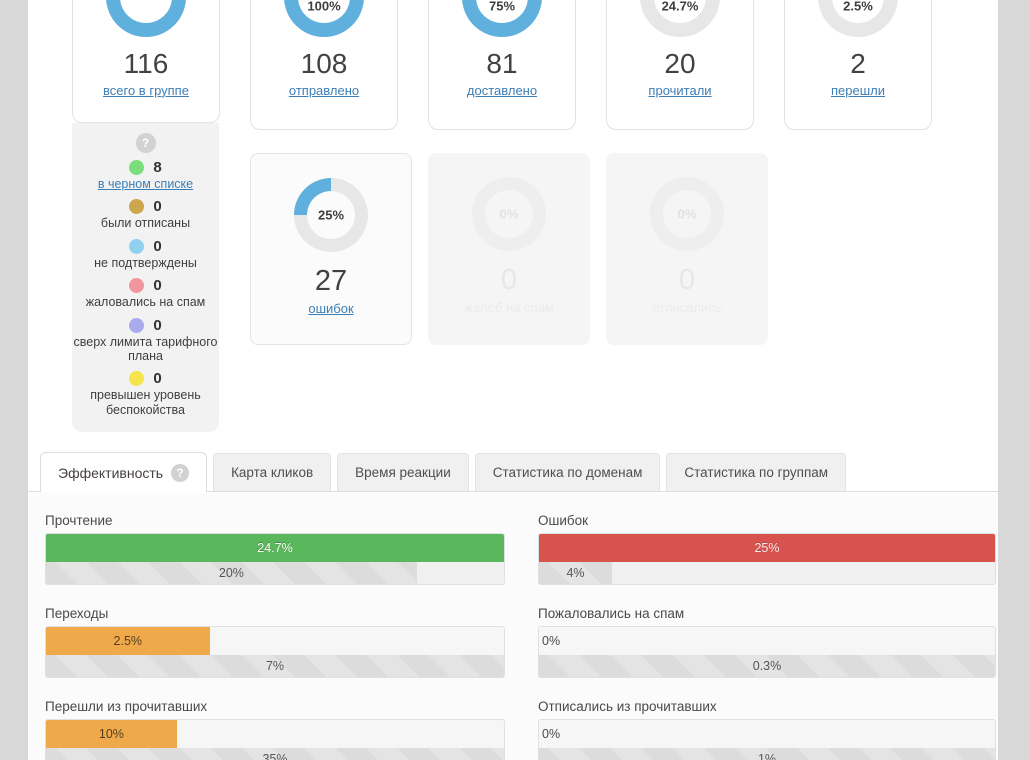  I want to click on bar-group-label: Прочтение, so click(79, 520).